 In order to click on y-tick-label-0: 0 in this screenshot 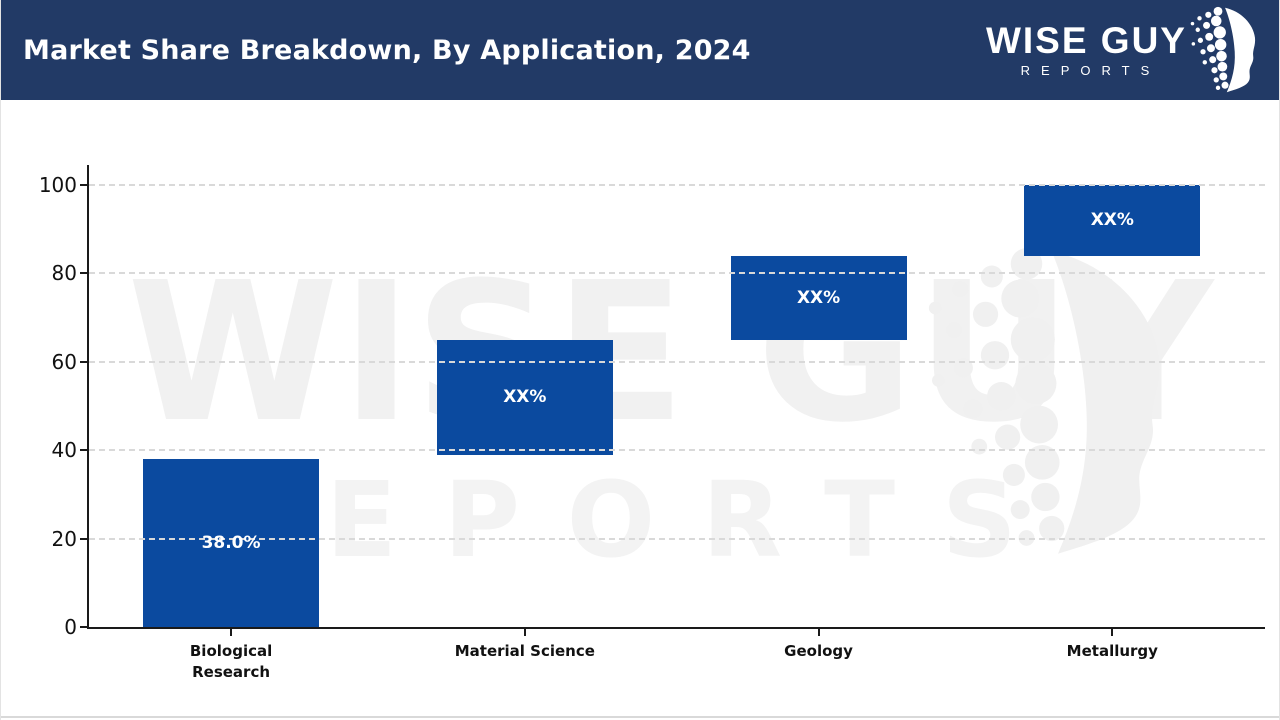, I will do `click(70, 627)`.